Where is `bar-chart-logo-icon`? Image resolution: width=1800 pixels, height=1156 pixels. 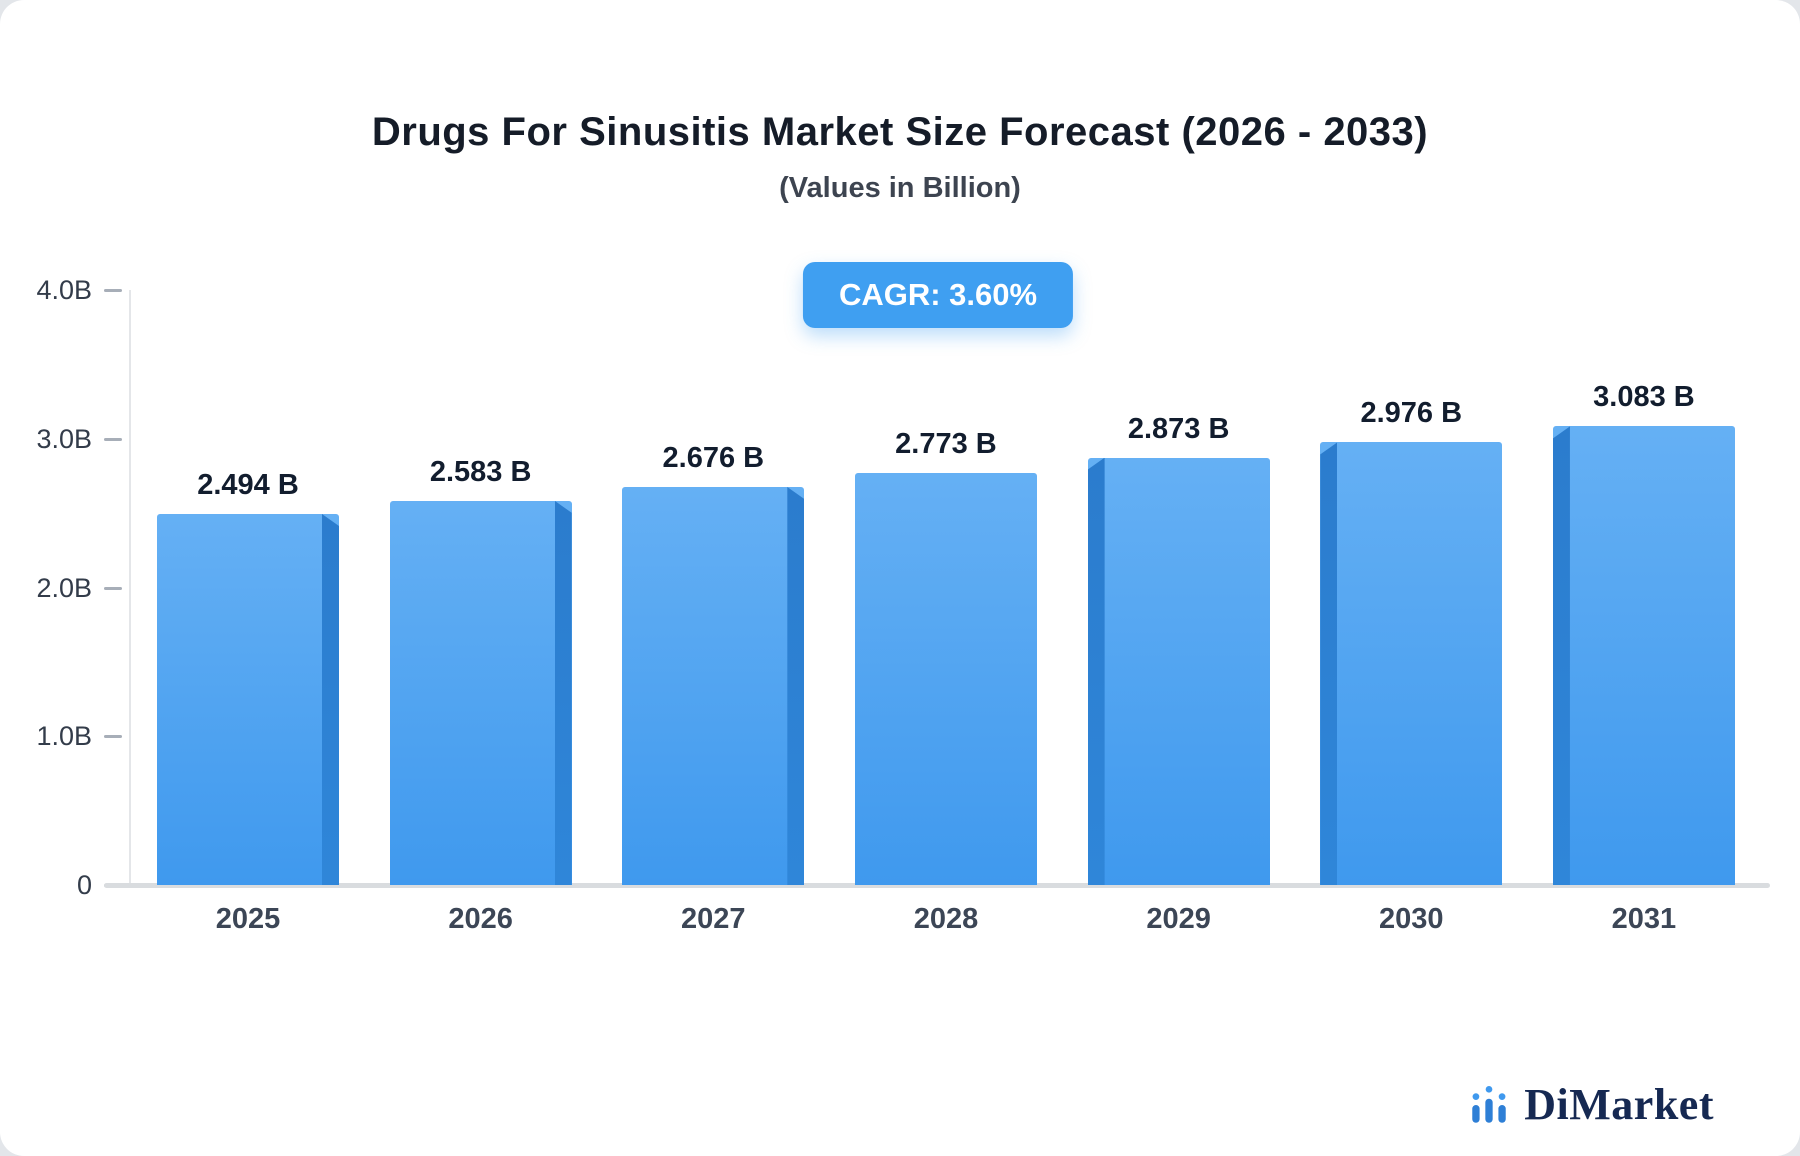 bar-chart-logo-icon is located at coordinates (1489, 1104).